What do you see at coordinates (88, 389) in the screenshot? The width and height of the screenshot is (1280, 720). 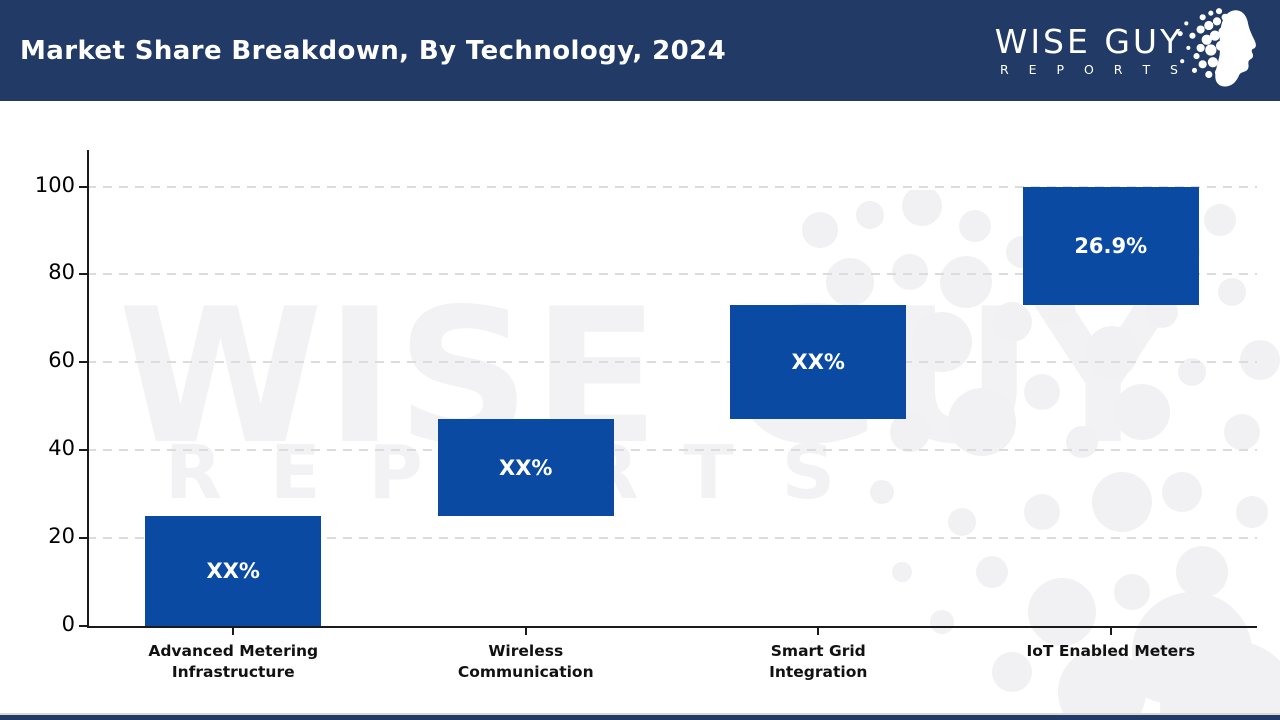 I see `y-axis-line` at bounding box center [88, 389].